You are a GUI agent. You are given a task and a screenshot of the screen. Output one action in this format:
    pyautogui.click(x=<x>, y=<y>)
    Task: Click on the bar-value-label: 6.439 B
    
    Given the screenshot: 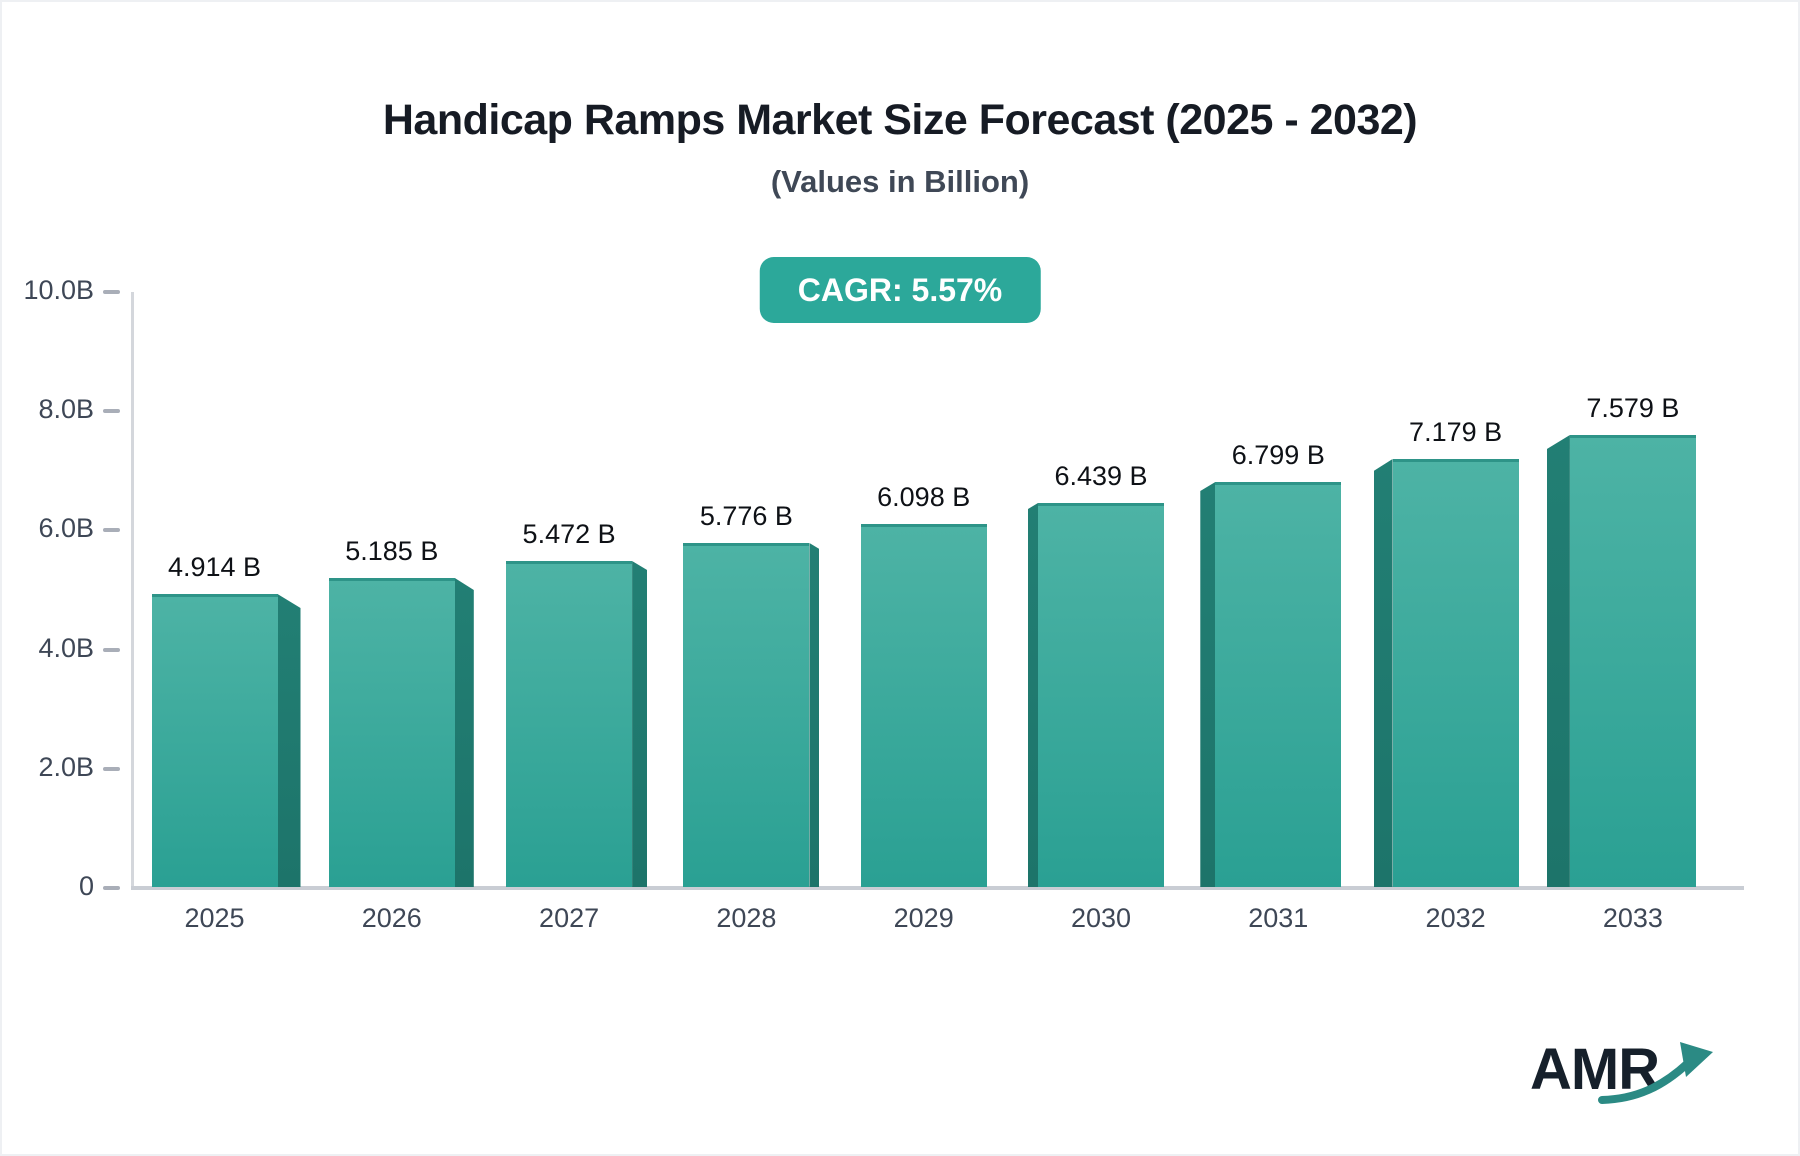 What is the action you would take?
    pyautogui.click(x=1101, y=476)
    